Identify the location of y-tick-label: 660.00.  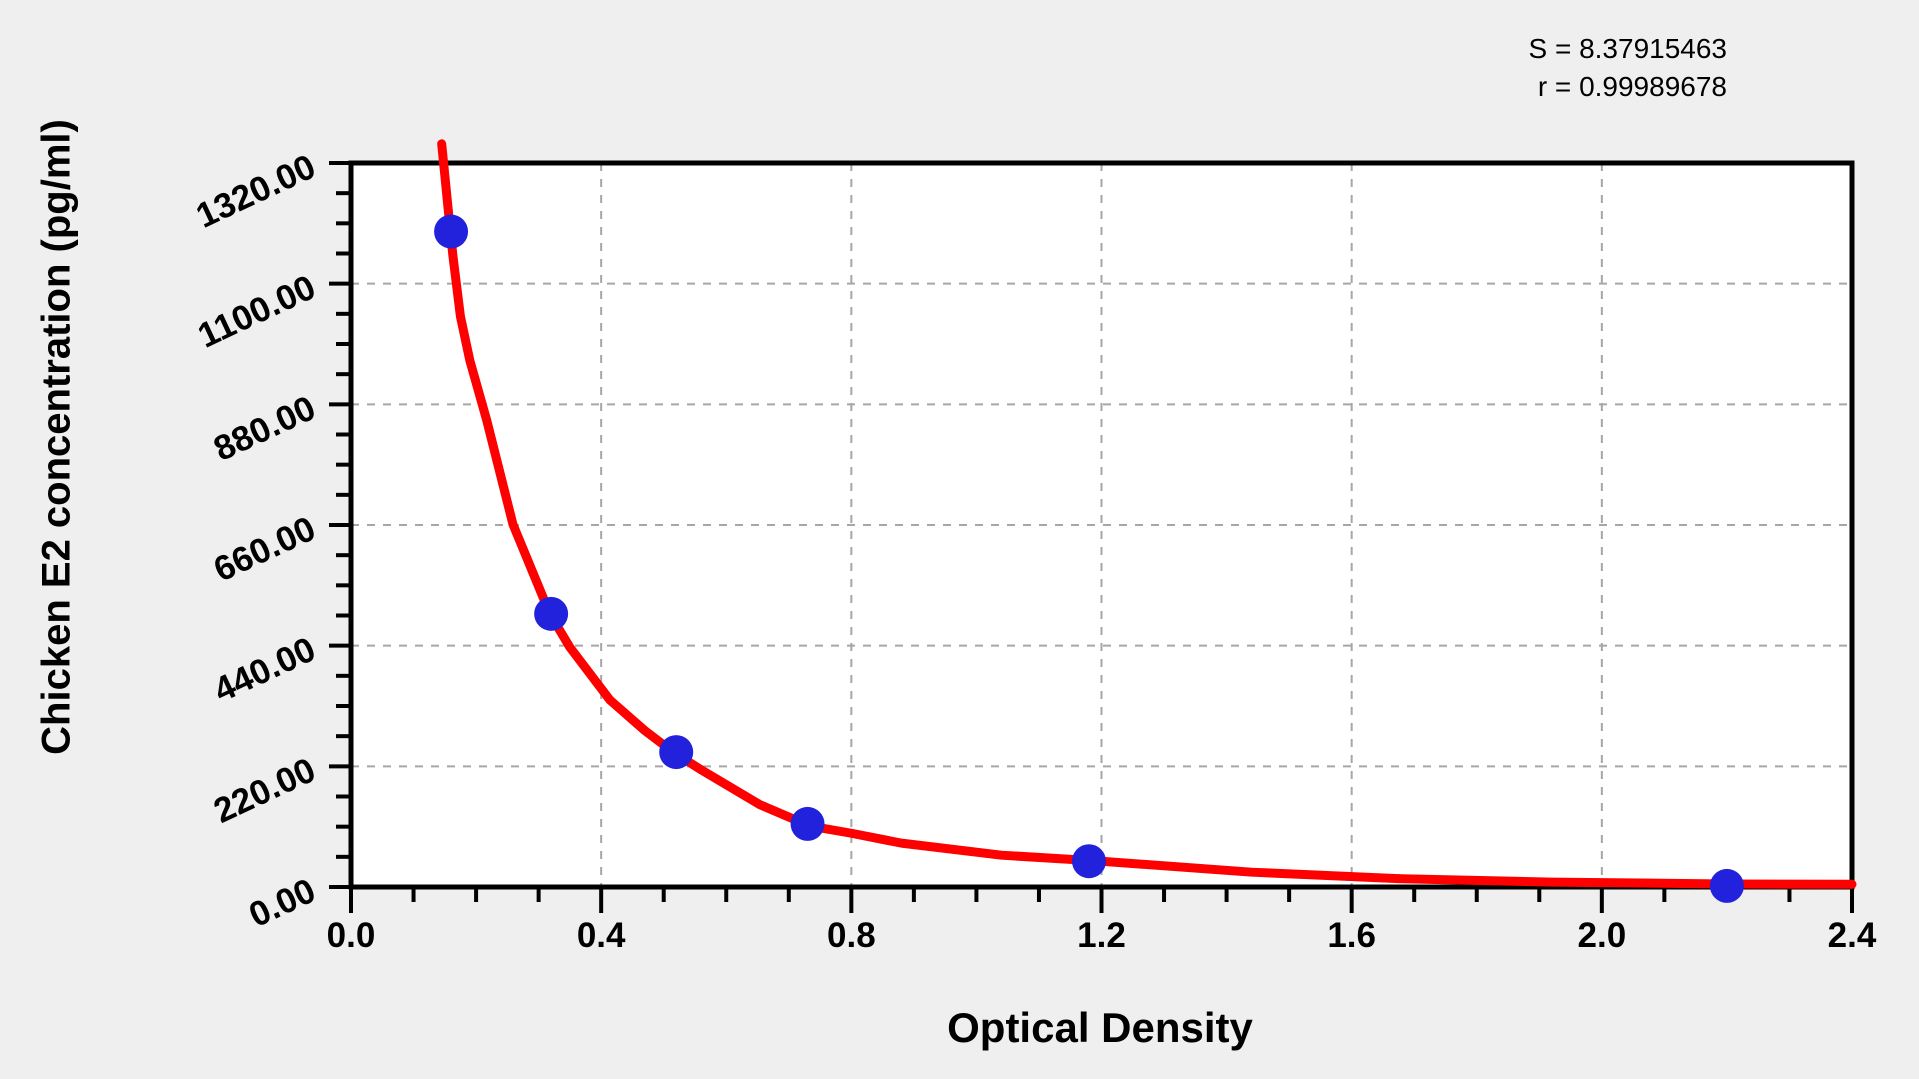
(265, 549).